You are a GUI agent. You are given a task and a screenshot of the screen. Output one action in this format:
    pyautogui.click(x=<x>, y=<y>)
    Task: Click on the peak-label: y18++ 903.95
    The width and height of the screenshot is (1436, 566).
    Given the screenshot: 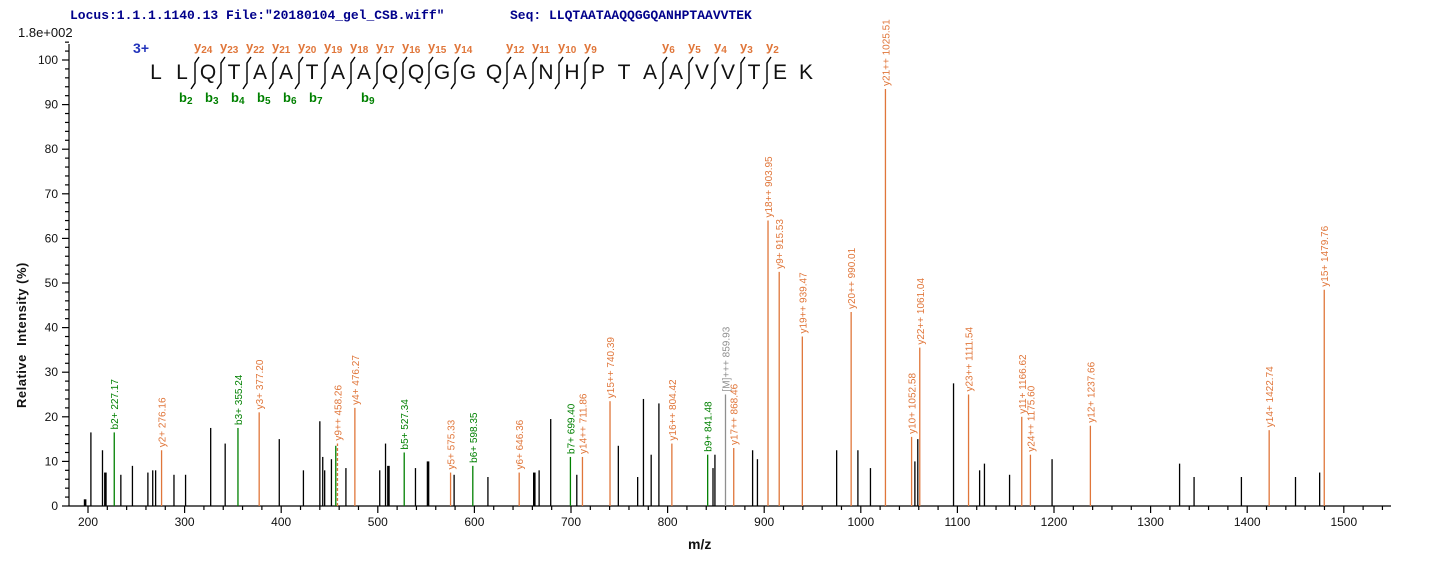 What is the action you would take?
    pyautogui.click(x=769, y=187)
    